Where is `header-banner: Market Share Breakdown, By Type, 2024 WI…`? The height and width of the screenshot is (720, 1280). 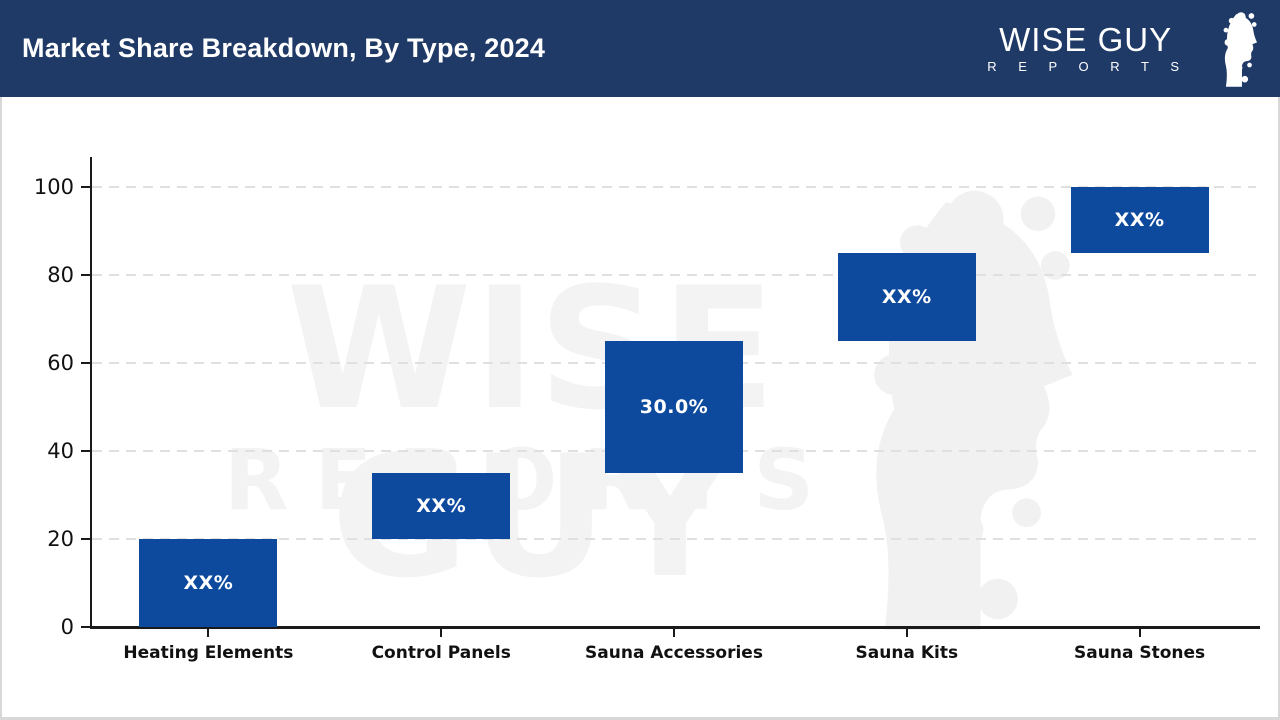
header-banner: Market Share Breakdown, By Type, 2024 WI… is located at coordinates (640, 48).